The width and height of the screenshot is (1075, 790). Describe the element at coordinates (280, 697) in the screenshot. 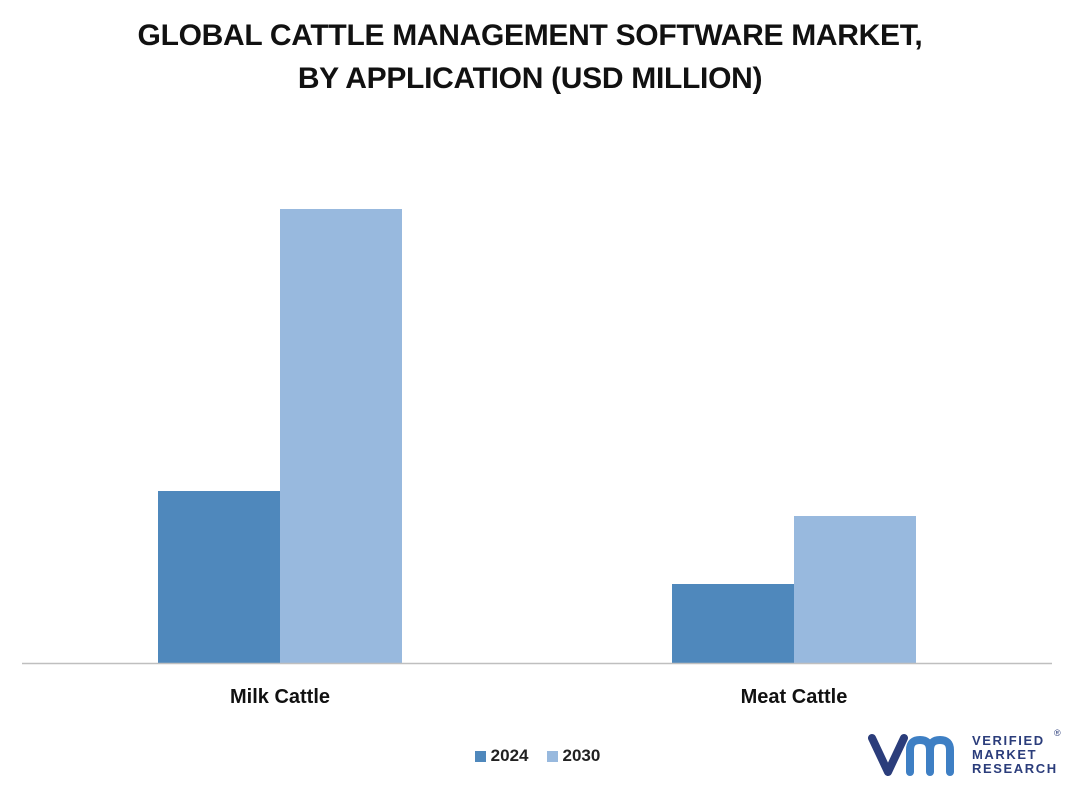

I see `x-tick-label-milk-cattle: Milk Cattle` at that location.